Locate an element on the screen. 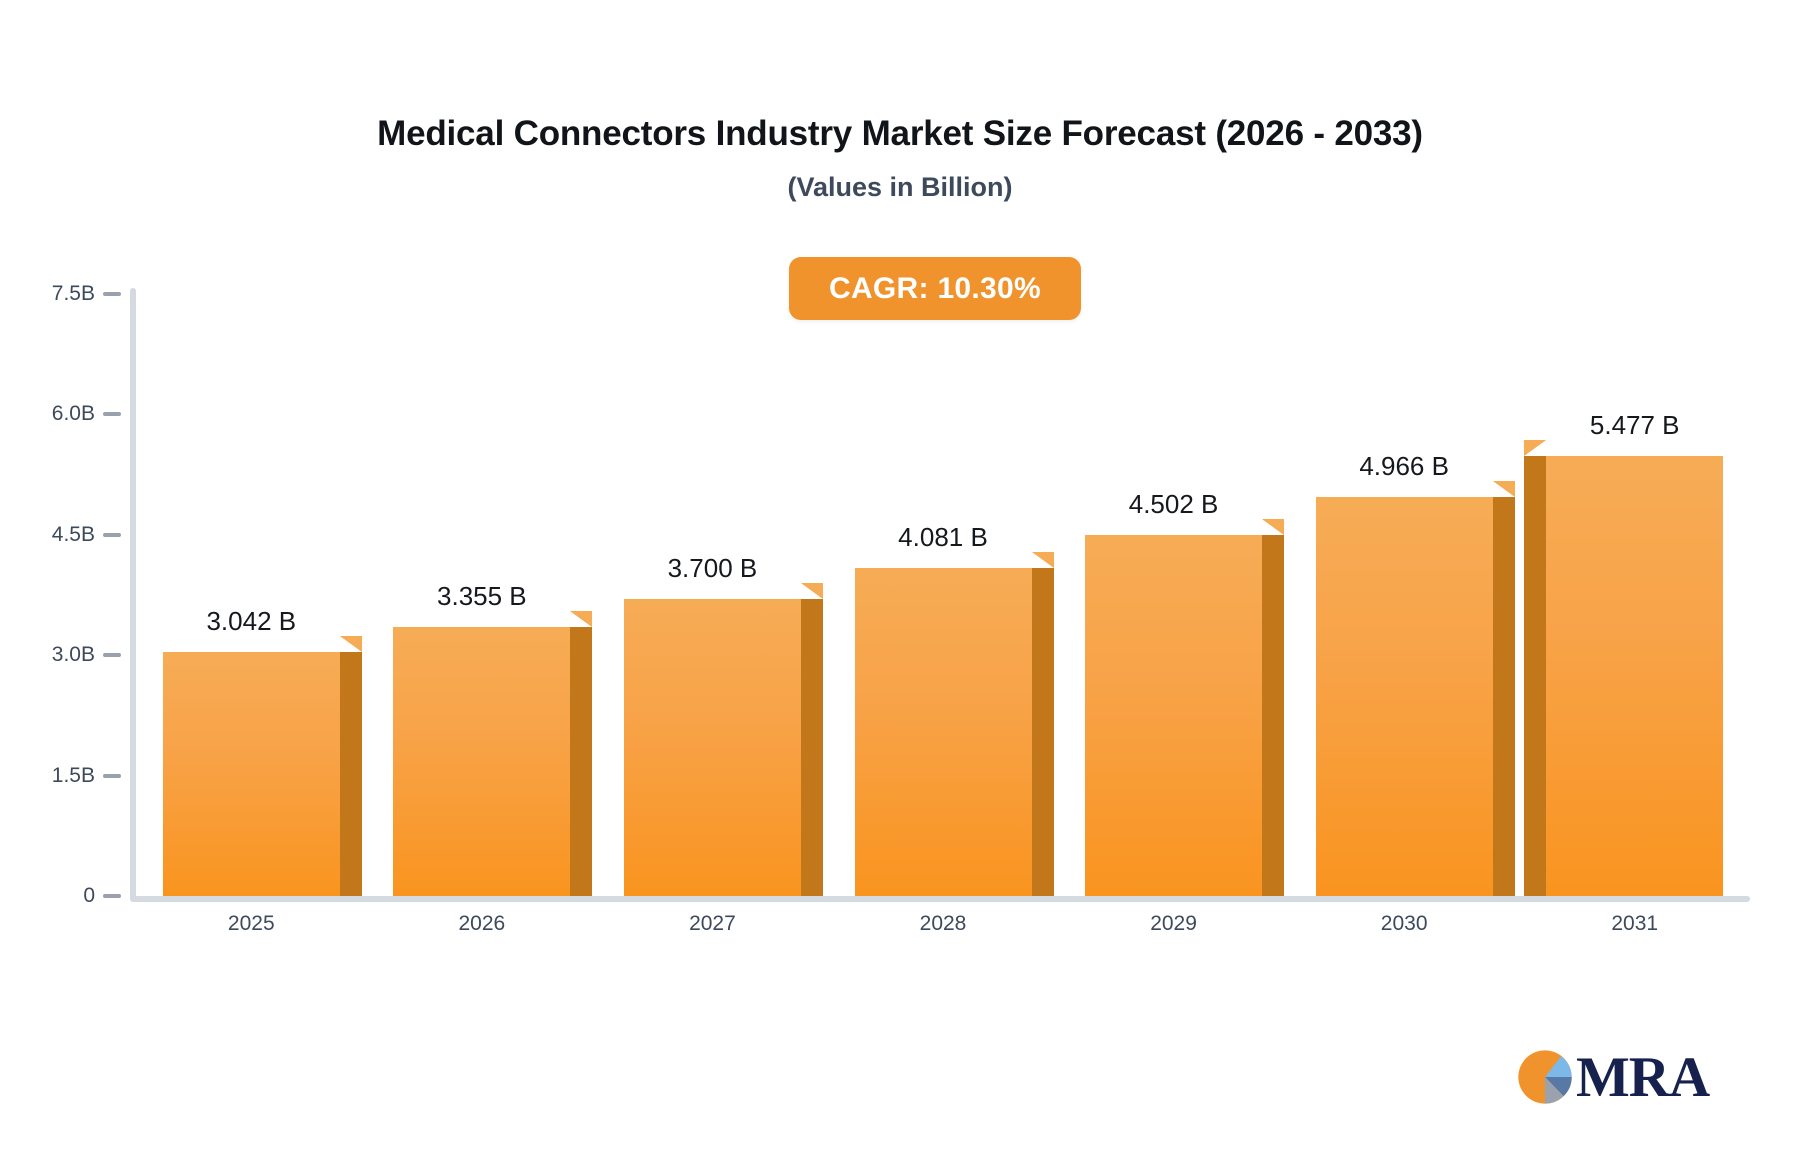 Image resolution: width=1800 pixels, height=1156 pixels. y-axis-line is located at coordinates (133, 595).